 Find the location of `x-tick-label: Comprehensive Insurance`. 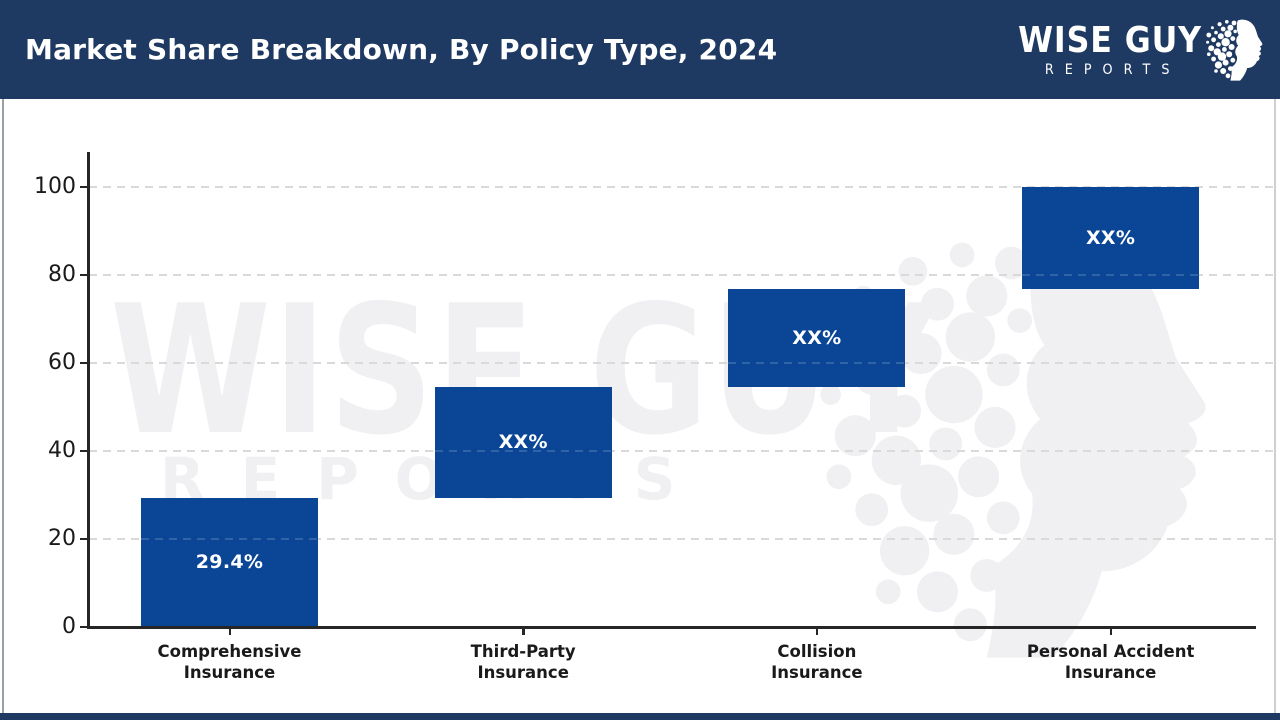

x-tick-label: Comprehensive Insurance is located at coordinates (230, 662).